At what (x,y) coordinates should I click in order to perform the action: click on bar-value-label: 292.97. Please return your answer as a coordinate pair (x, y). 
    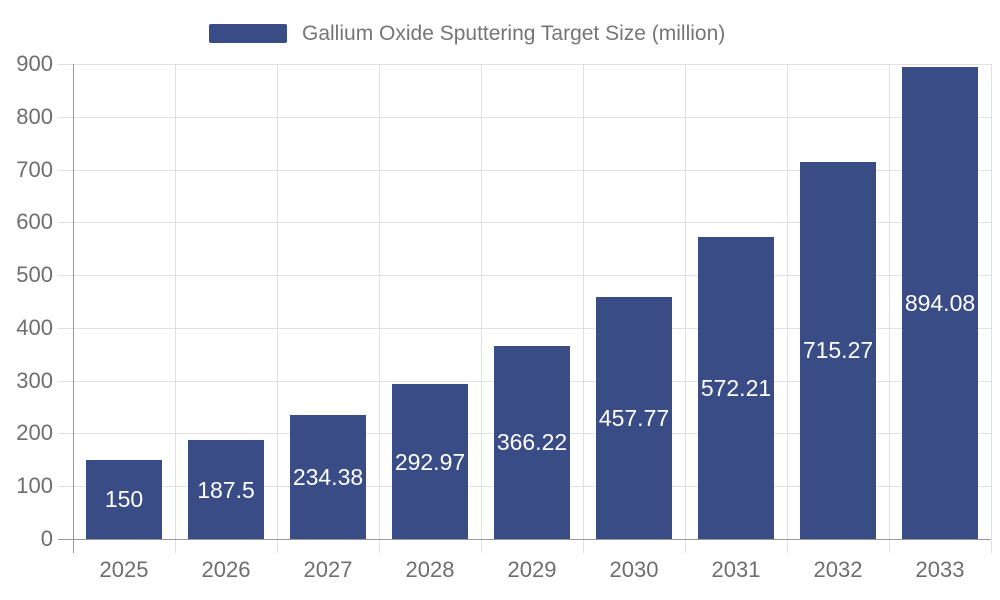
    Looking at the image, I should click on (430, 461).